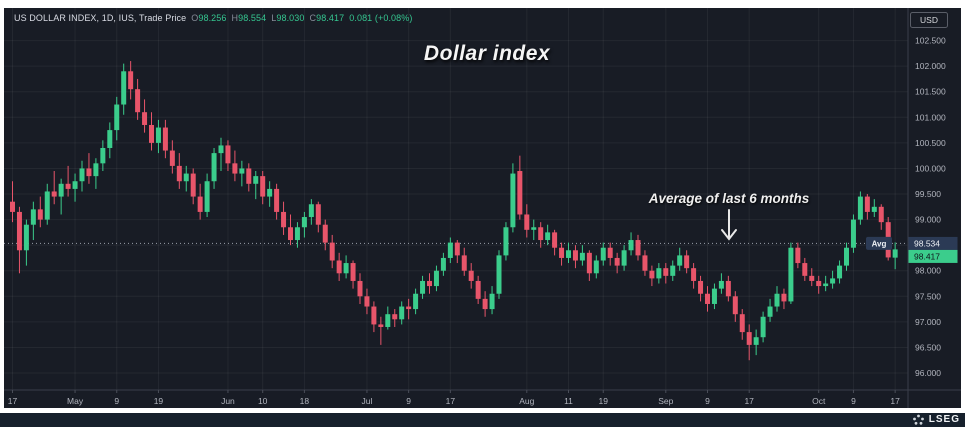  What do you see at coordinates (929, 20) in the screenshot?
I see `currency-label: USD` at bounding box center [929, 20].